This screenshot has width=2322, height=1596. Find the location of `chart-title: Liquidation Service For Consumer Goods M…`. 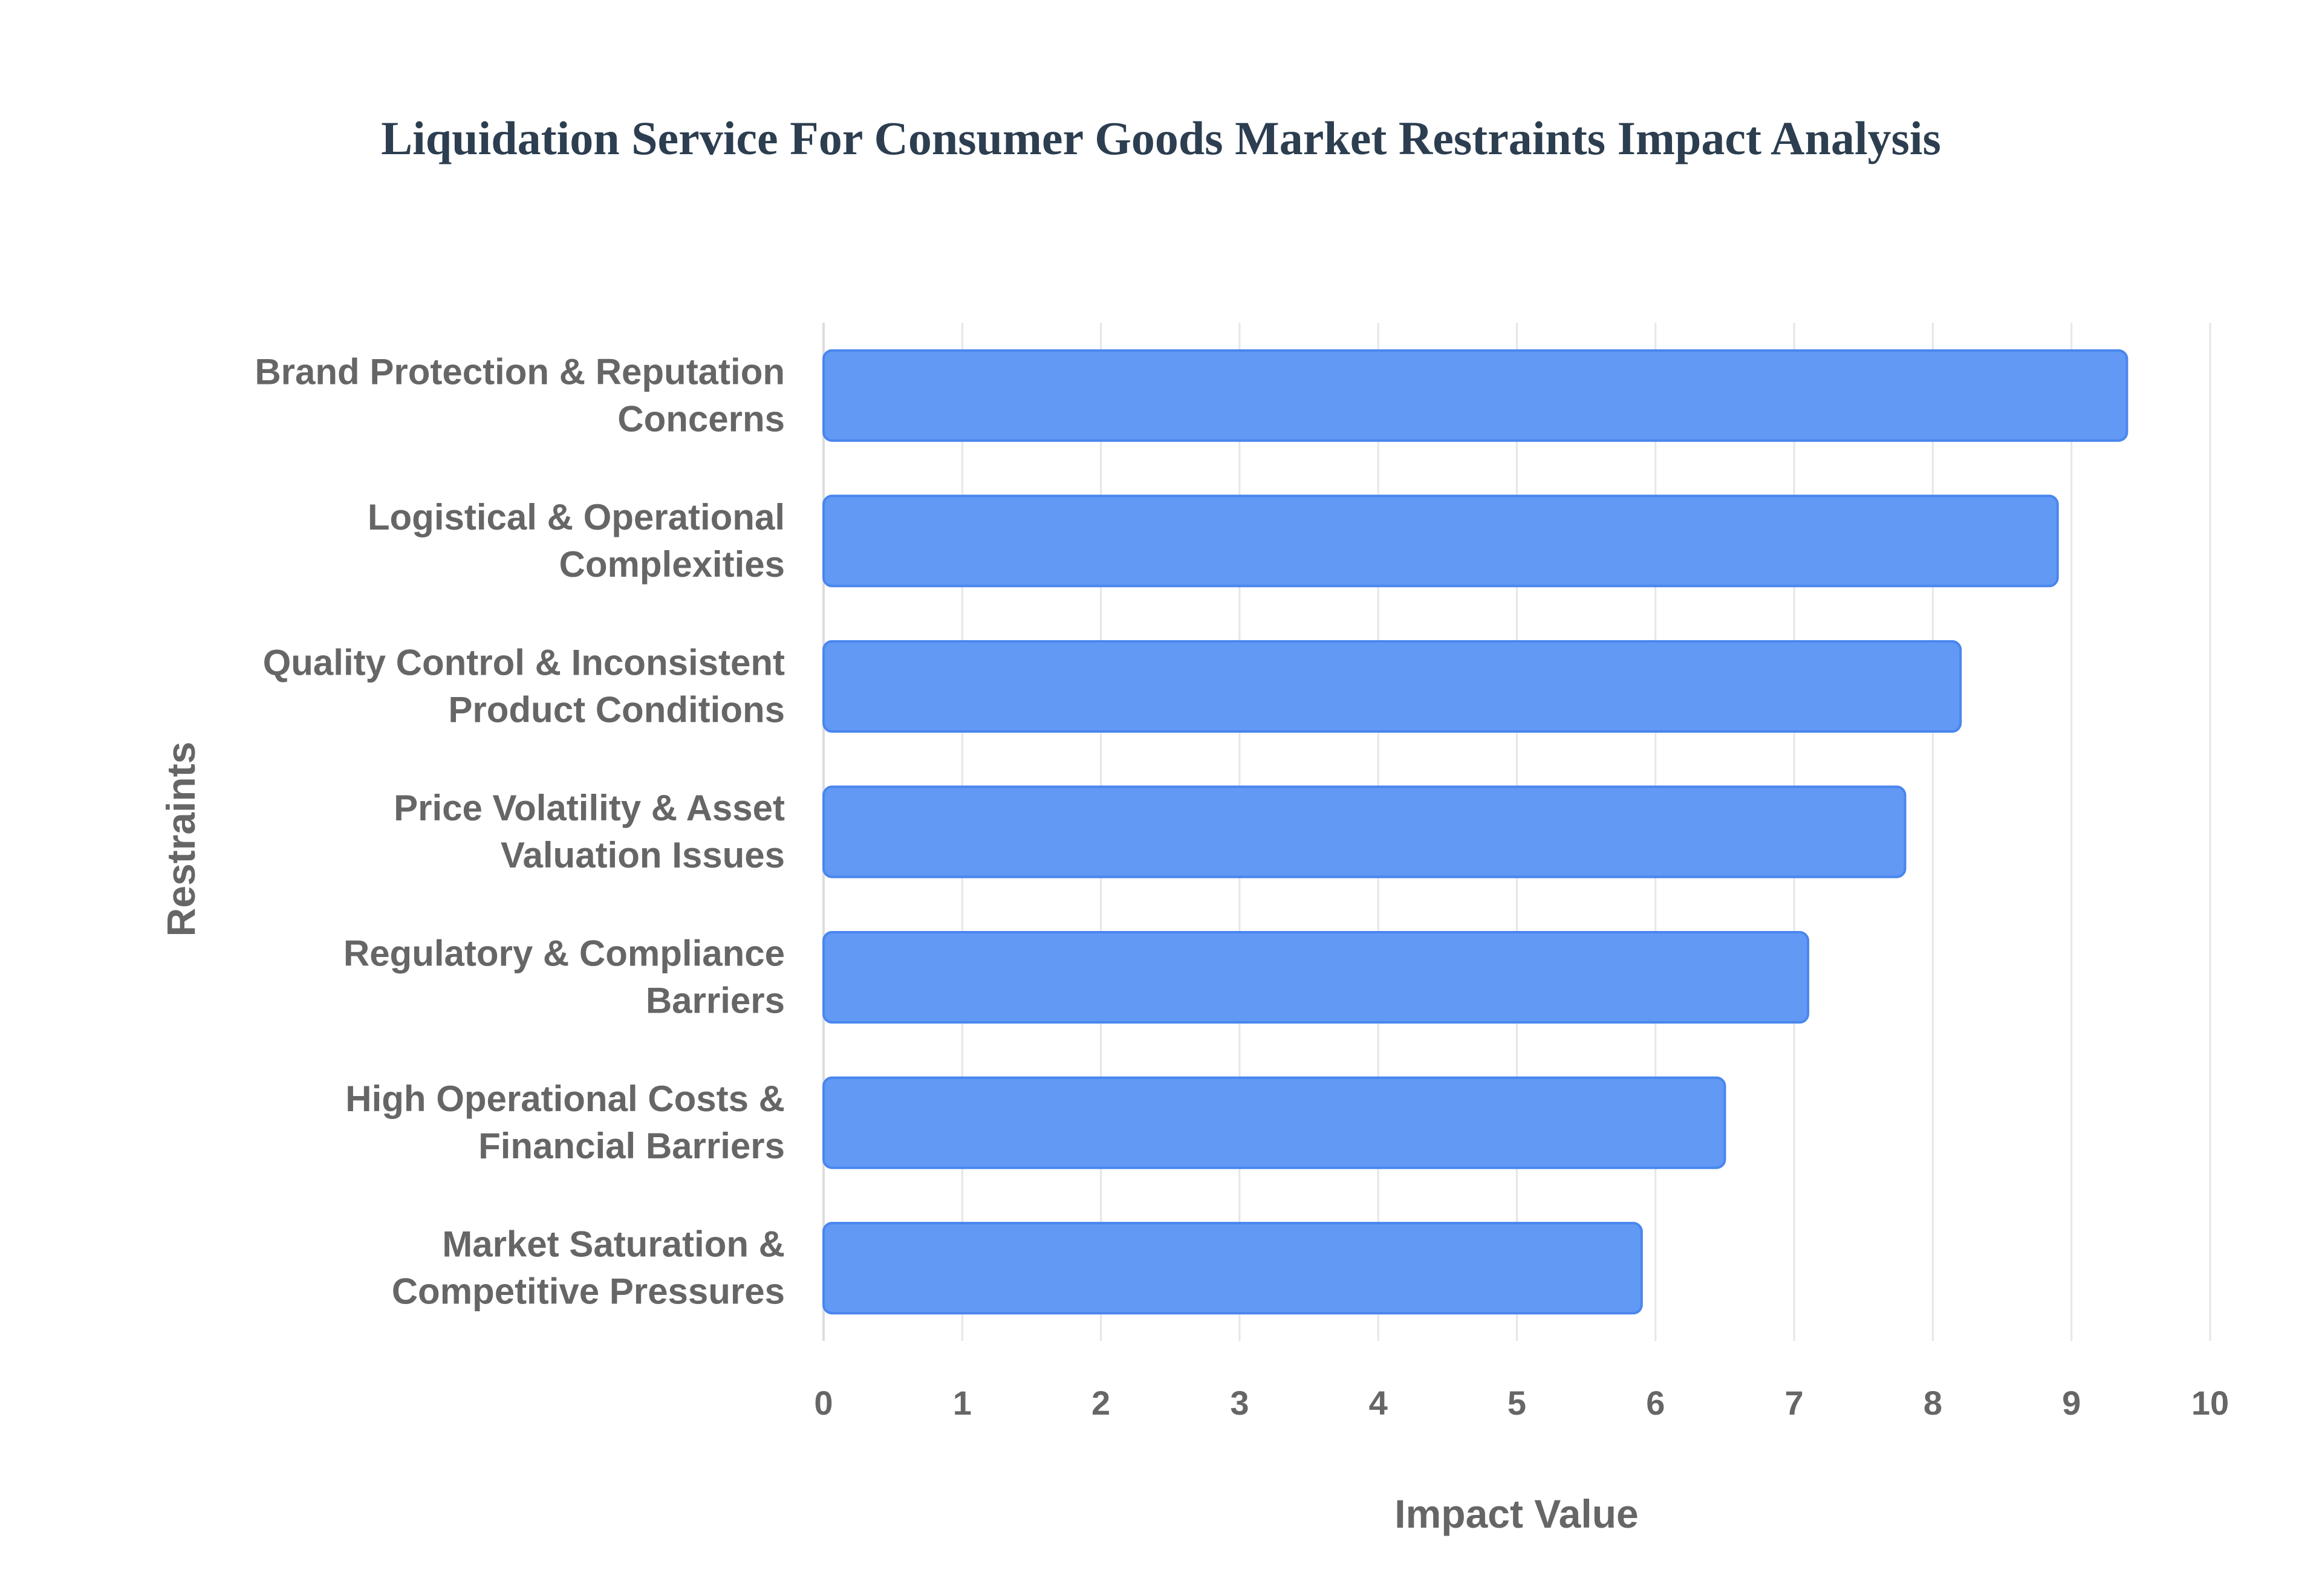

chart-title: Liquidation Service For Consumer Goods M… is located at coordinates (1161, 138).